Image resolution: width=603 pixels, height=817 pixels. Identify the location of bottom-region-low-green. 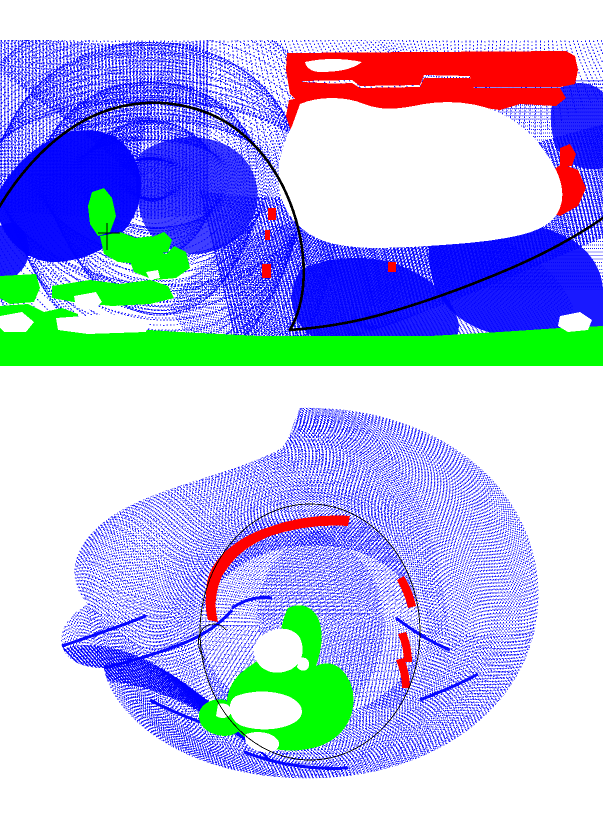
(276, 679).